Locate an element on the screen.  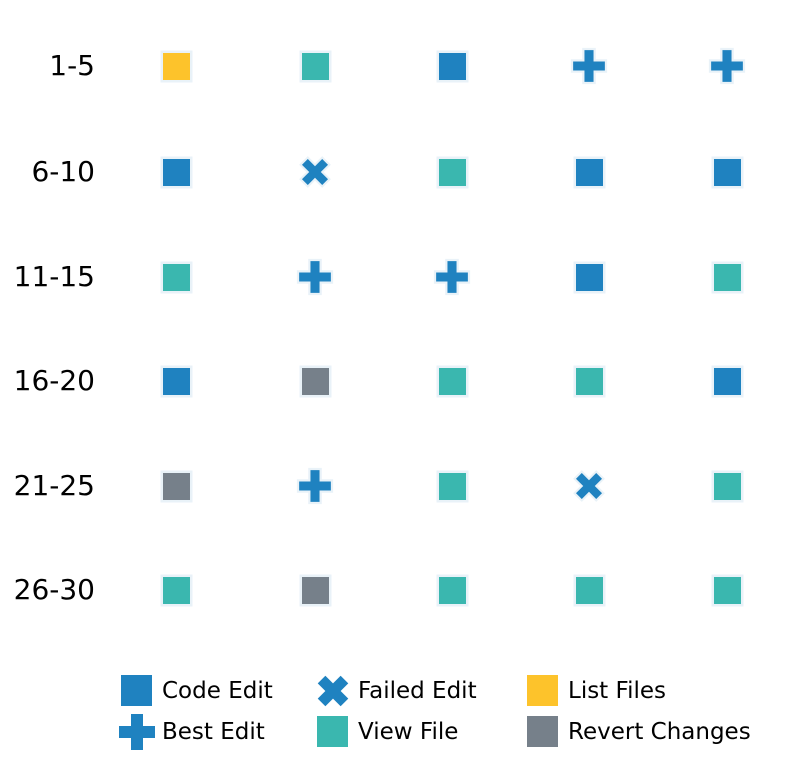
legend-row: Code Edit Failed Edit List Files is located at coordinates (463, 690).